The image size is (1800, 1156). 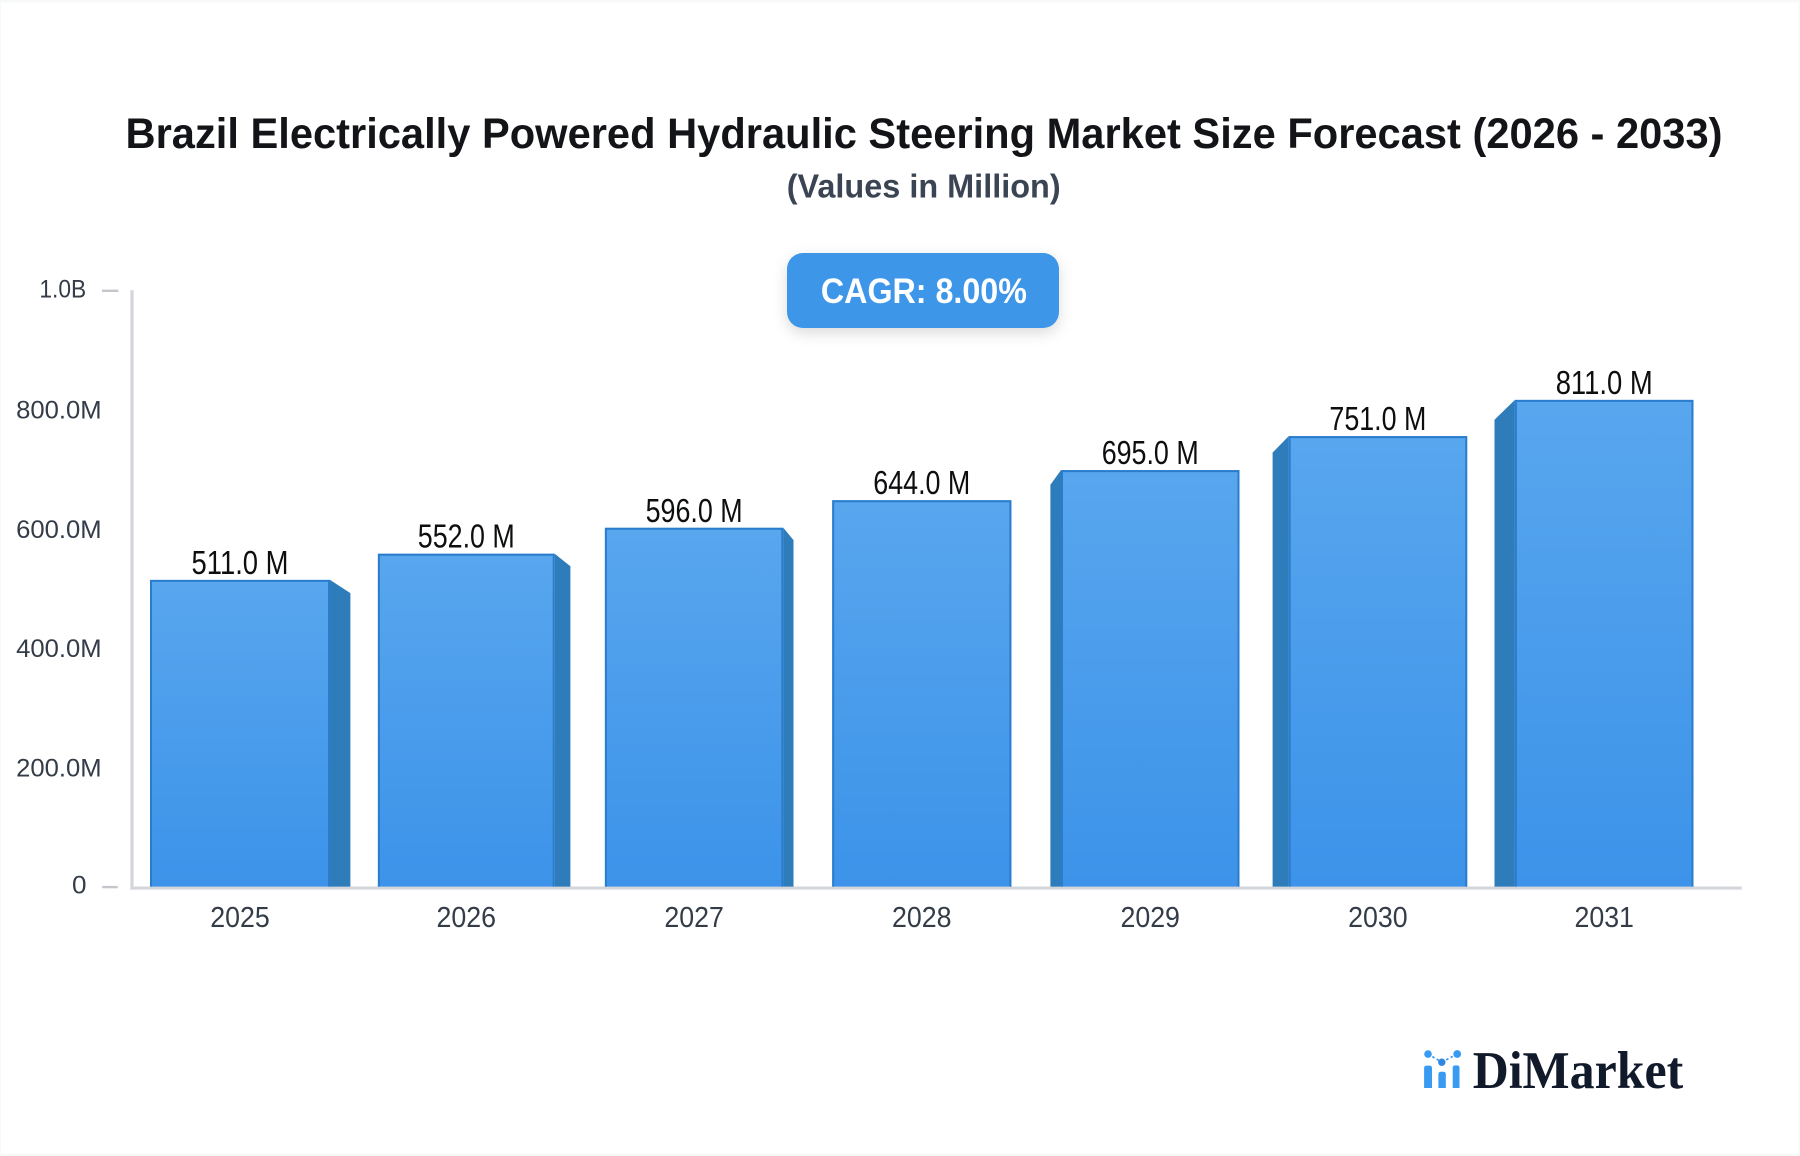 What do you see at coordinates (694, 918) in the screenshot?
I see `svg-text: 2027` at bounding box center [694, 918].